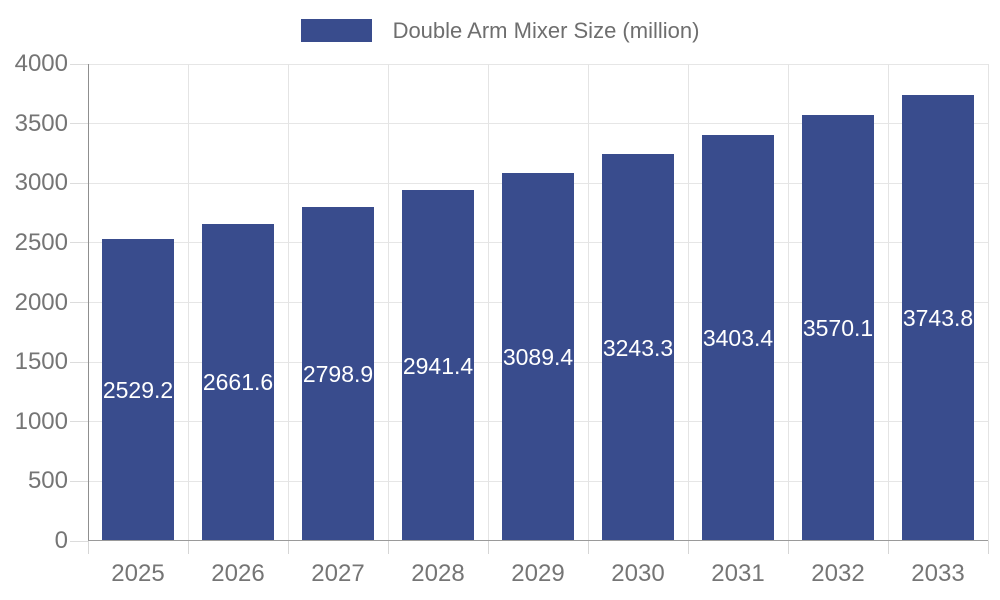  What do you see at coordinates (538, 573) in the screenshot?
I see `x-tick-label: 2029` at bounding box center [538, 573].